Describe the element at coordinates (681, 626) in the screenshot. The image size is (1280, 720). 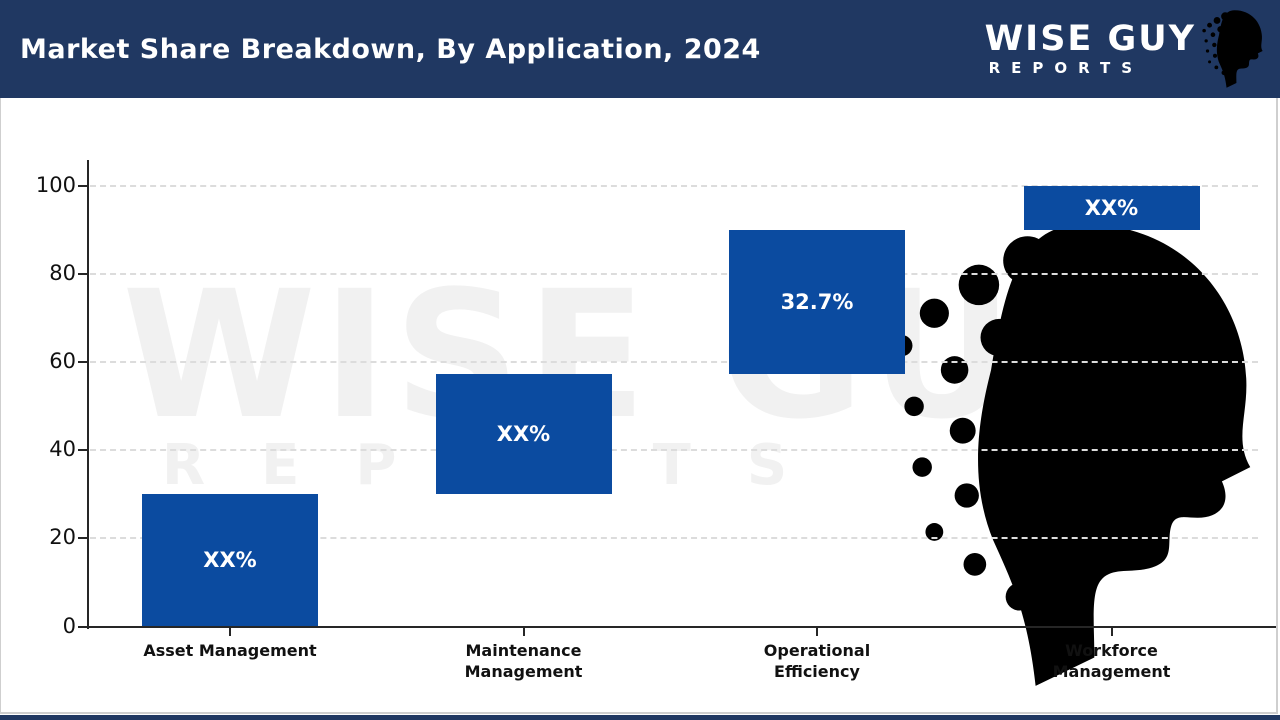
I see `x-axis-line` at that location.